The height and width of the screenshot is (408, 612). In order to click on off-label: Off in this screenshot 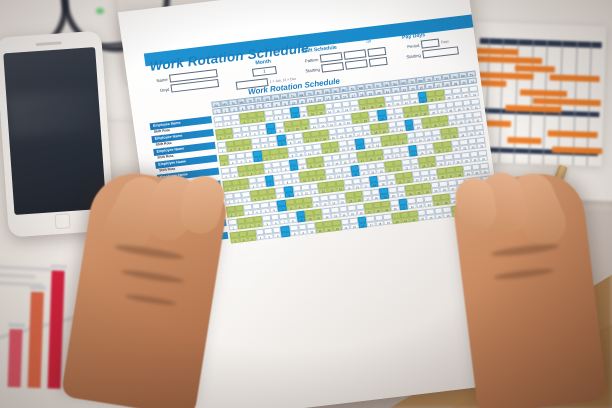, I will do `click(369, 42)`.